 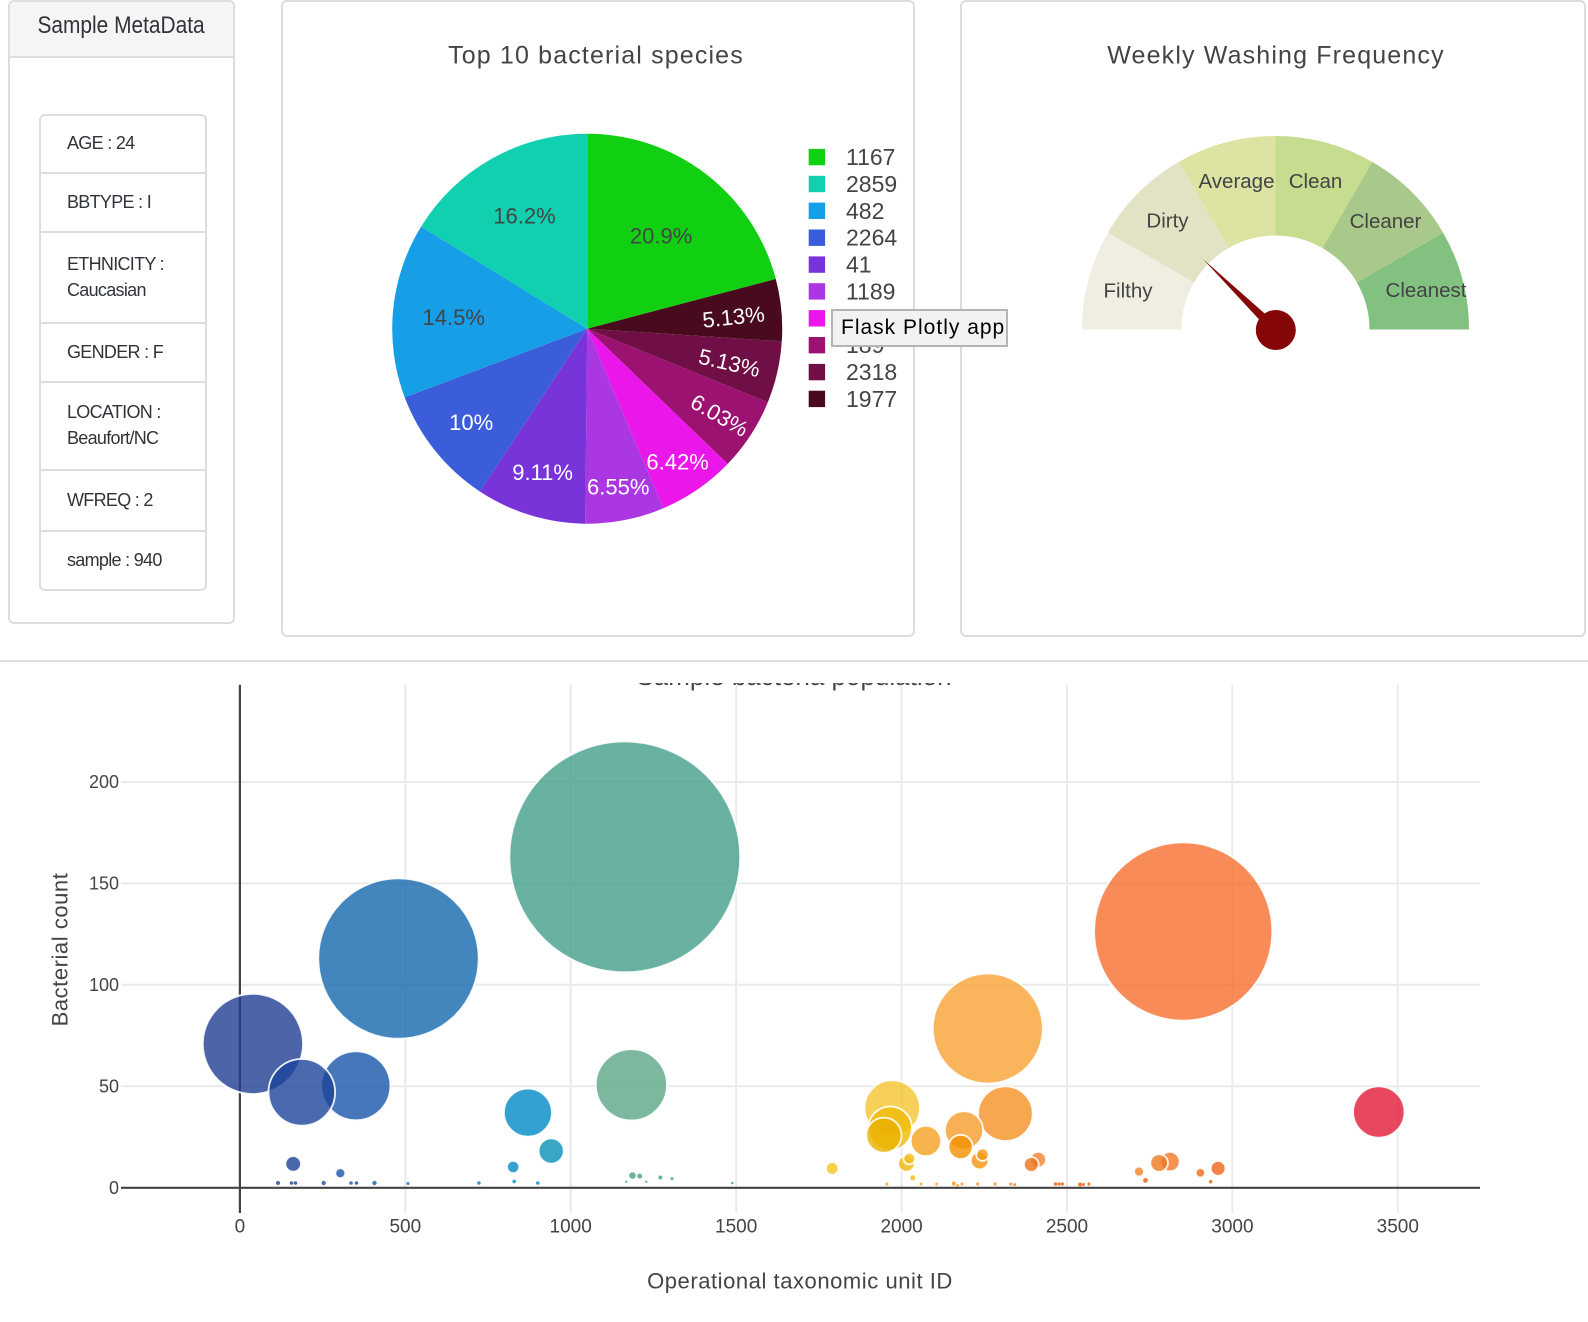 I want to click on svg-text: Bacterial count, so click(x=60, y=950).